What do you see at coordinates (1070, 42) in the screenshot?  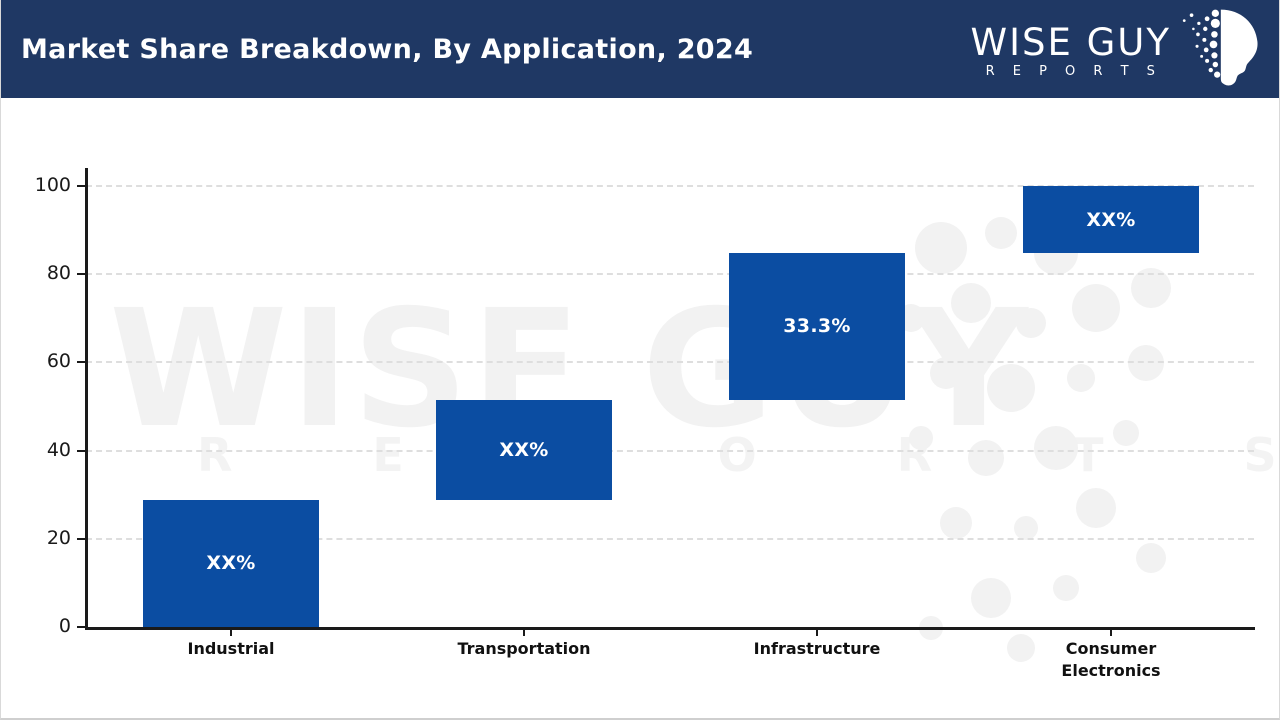 I see `logo-brand-name: WISE GUY` at bounding box center [1070, 42].